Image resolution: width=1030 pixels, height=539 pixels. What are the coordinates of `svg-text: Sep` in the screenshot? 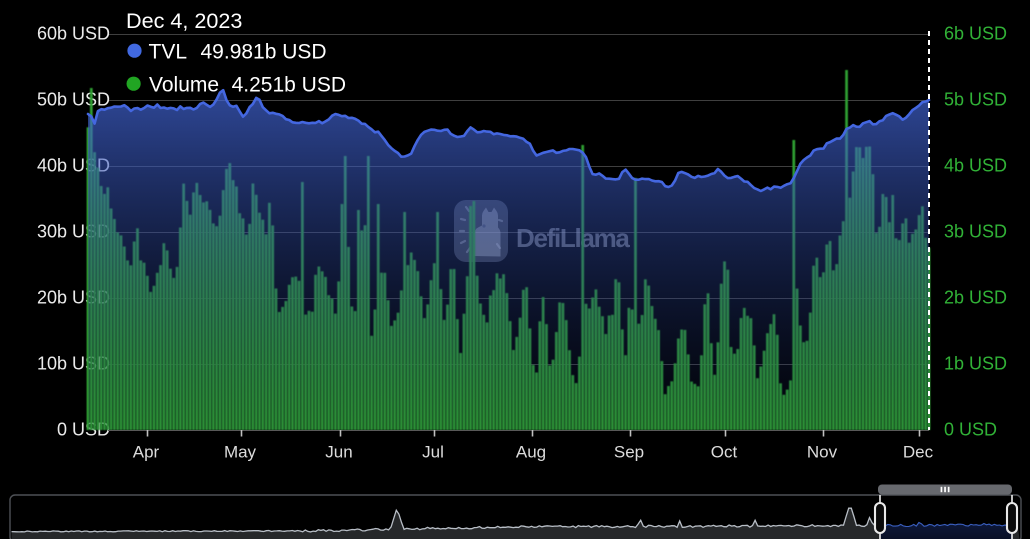 It's located at (629, 452).